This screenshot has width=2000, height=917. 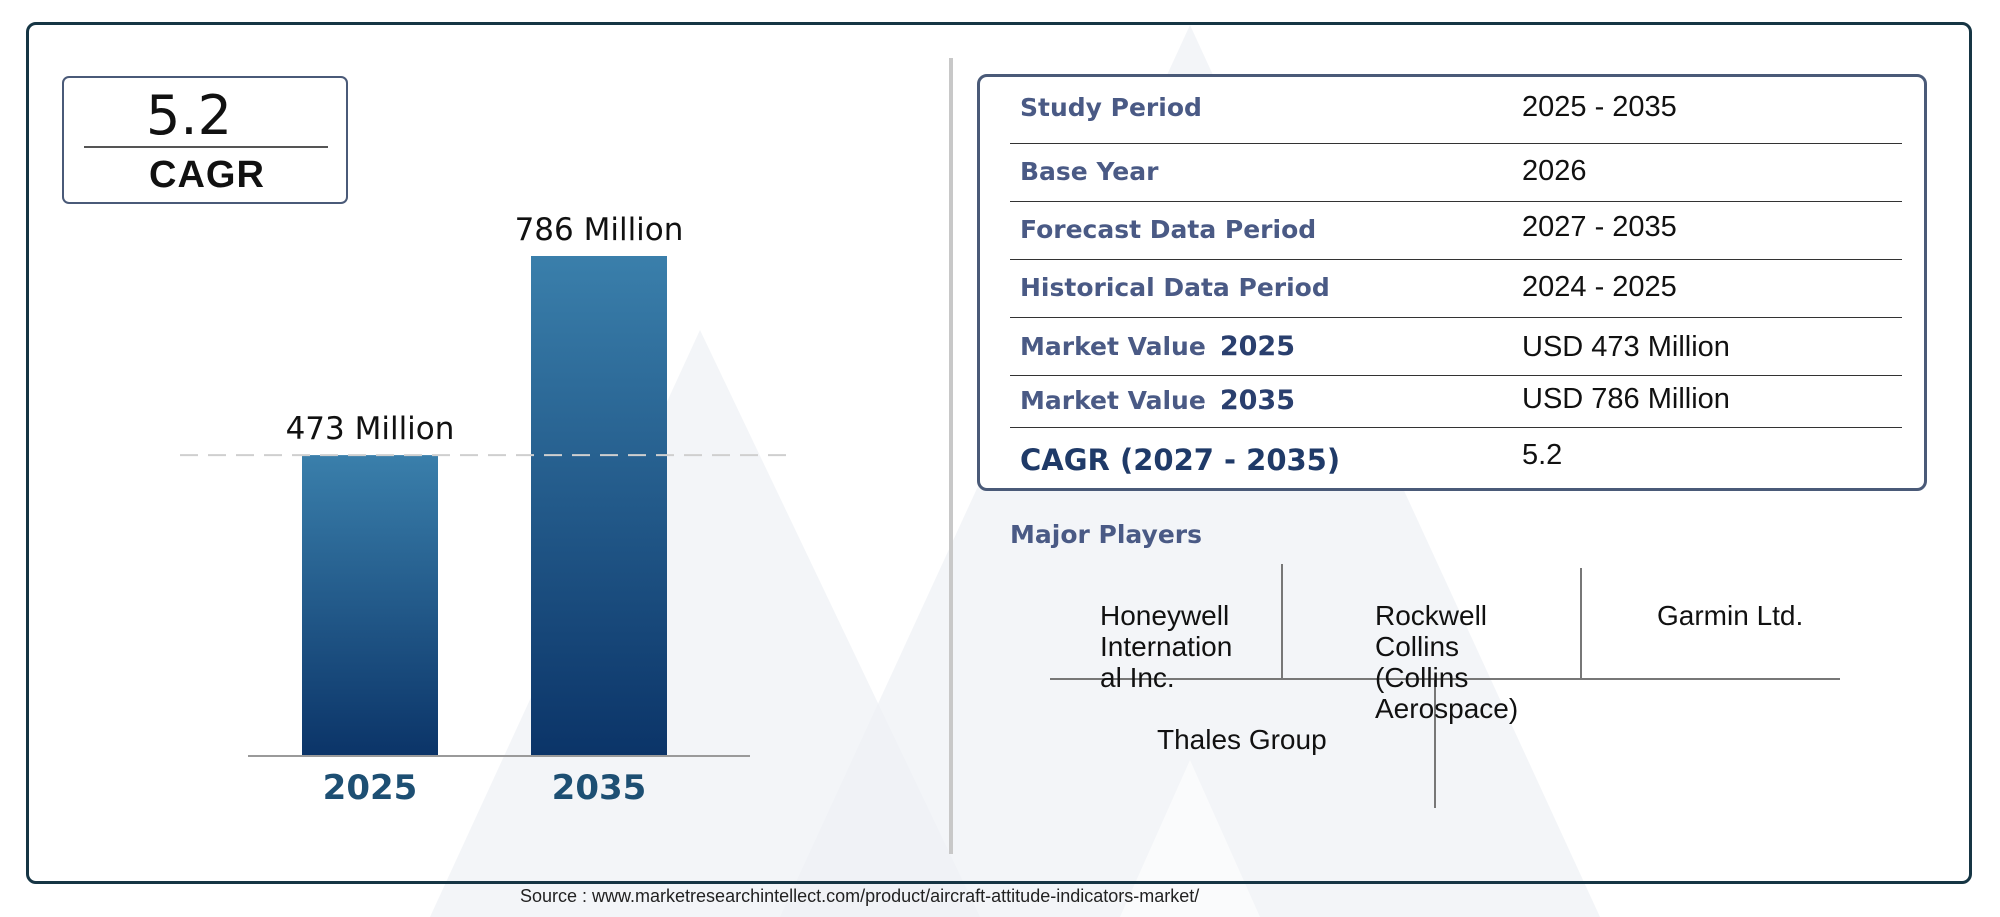 I want to click on info-label: Base Year, so click(x=1089, y=171).